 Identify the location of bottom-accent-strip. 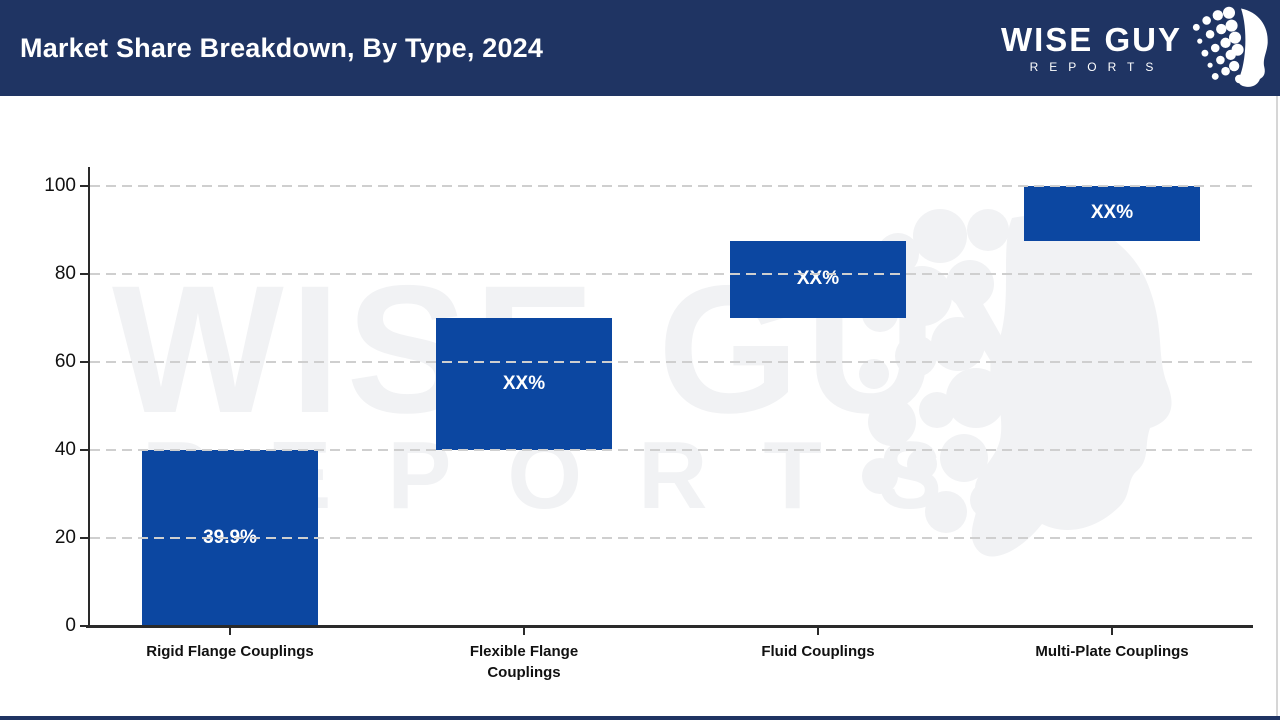
(640, 718).